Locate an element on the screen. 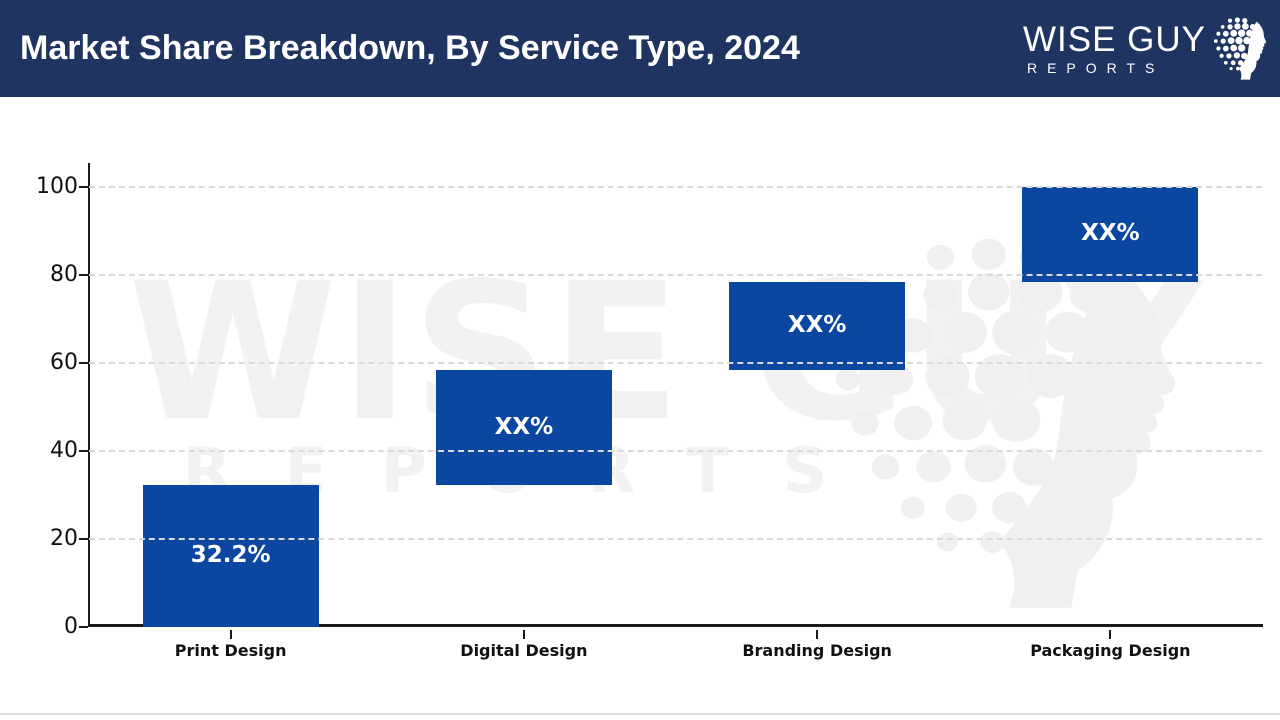  bar-packaging-design: XX% is located at coordinates (1110, 234).